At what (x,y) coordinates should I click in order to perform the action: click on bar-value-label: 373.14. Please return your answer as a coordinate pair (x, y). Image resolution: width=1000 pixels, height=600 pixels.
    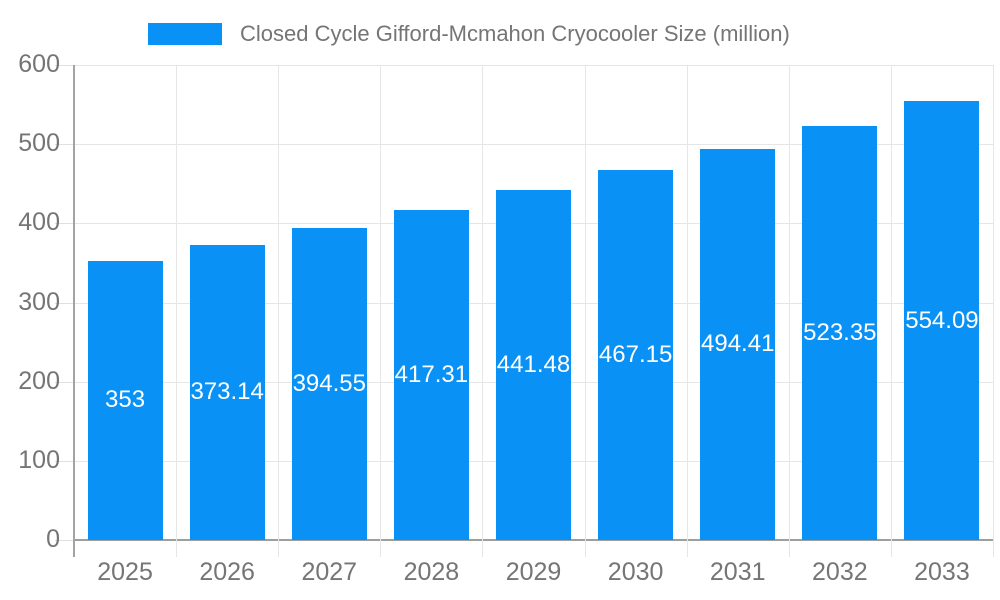
    Looking at the image, I should click on (227, 392).